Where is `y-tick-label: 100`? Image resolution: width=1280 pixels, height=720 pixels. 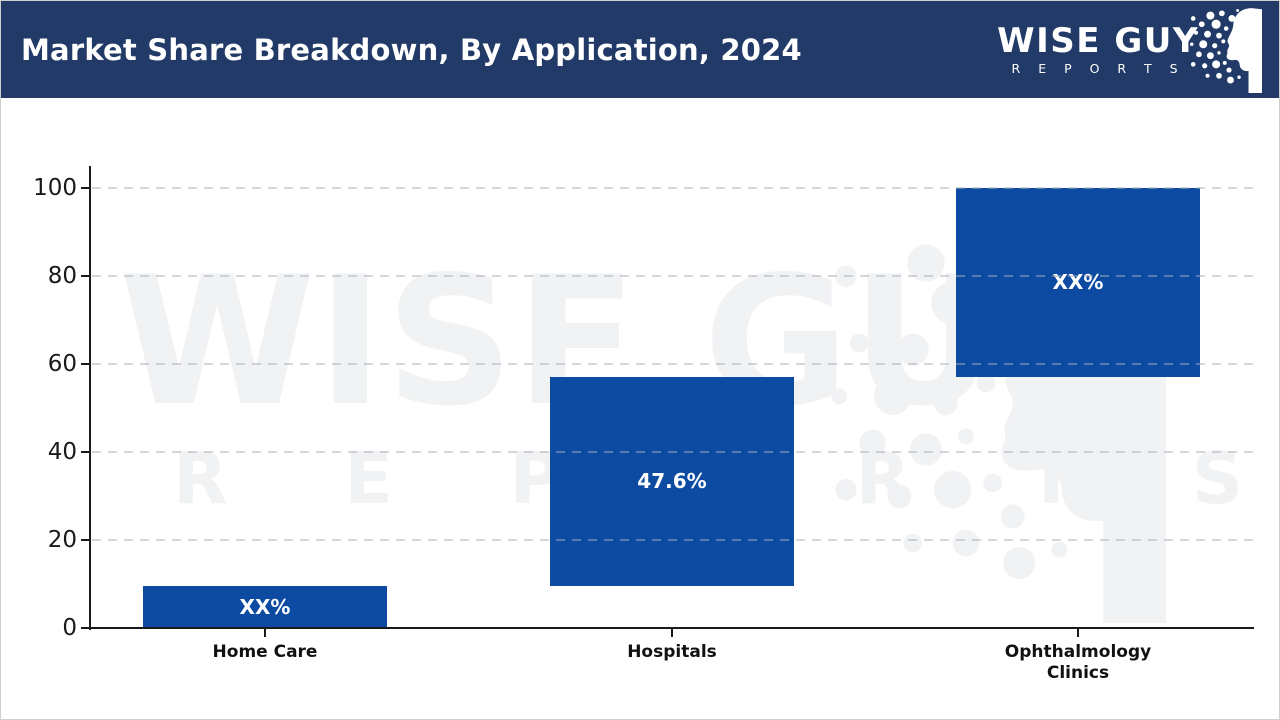 y-tick-label: 100 is located at coordinates (55, 188).